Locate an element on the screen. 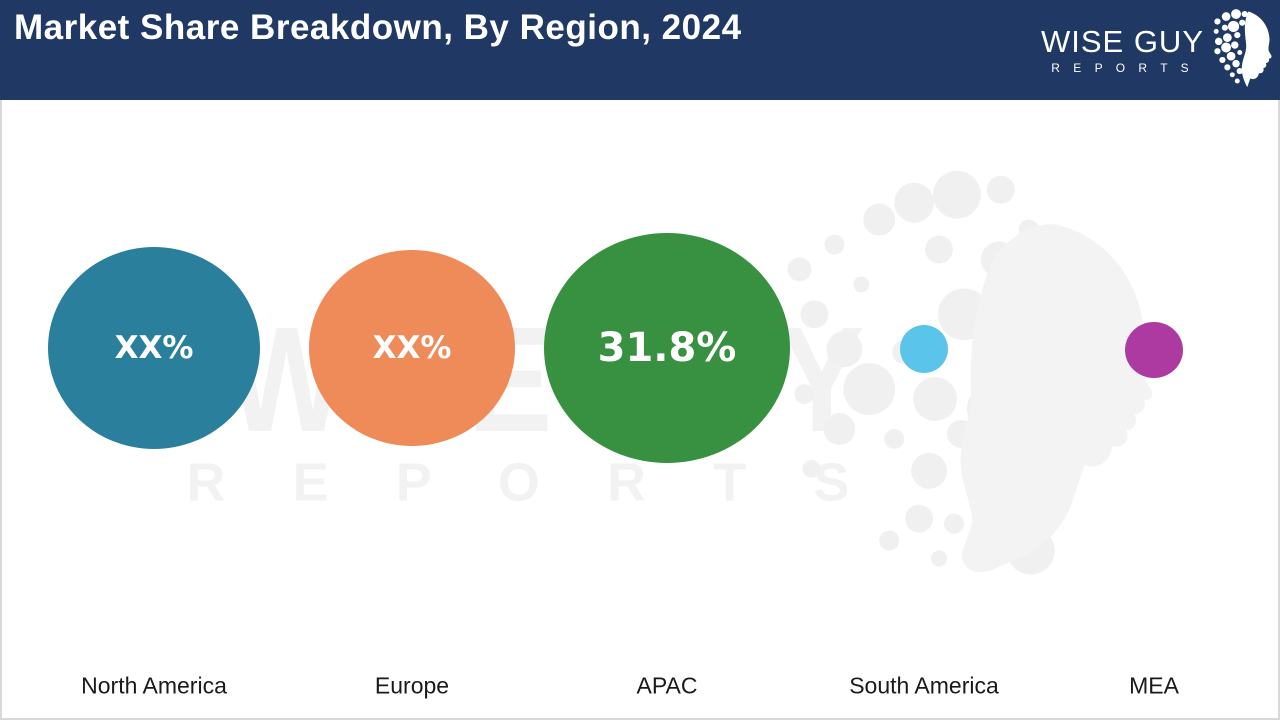 Image resolution: width=1280 pixels, height=720 pixels. bubble-mea is located at coordinates (1154, 350).